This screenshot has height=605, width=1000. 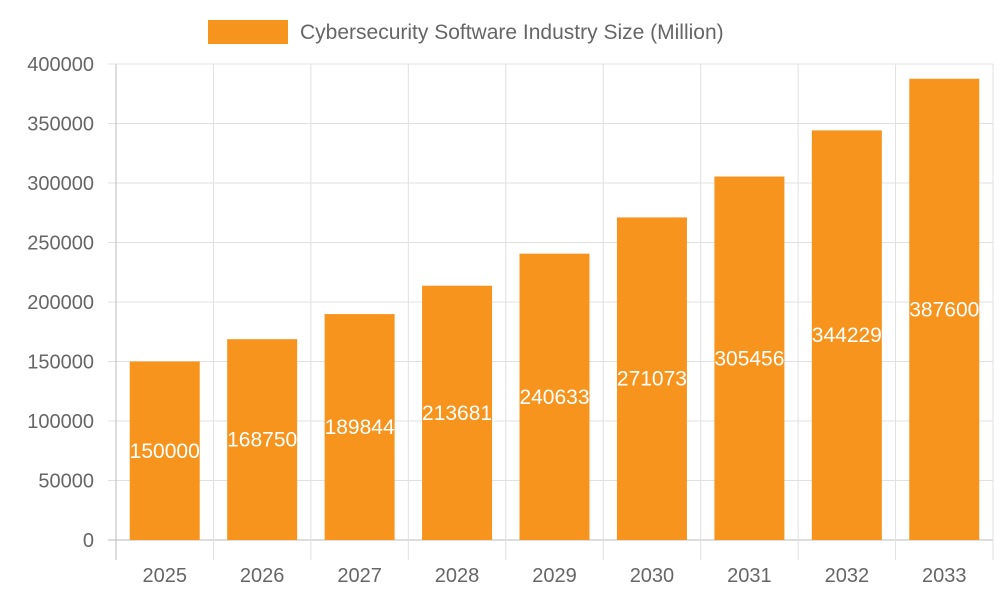 What do you see at coordinates (554, 576) in the screenshot?
I see `x-tick-label: 2029` at bounding box center [554, 576].